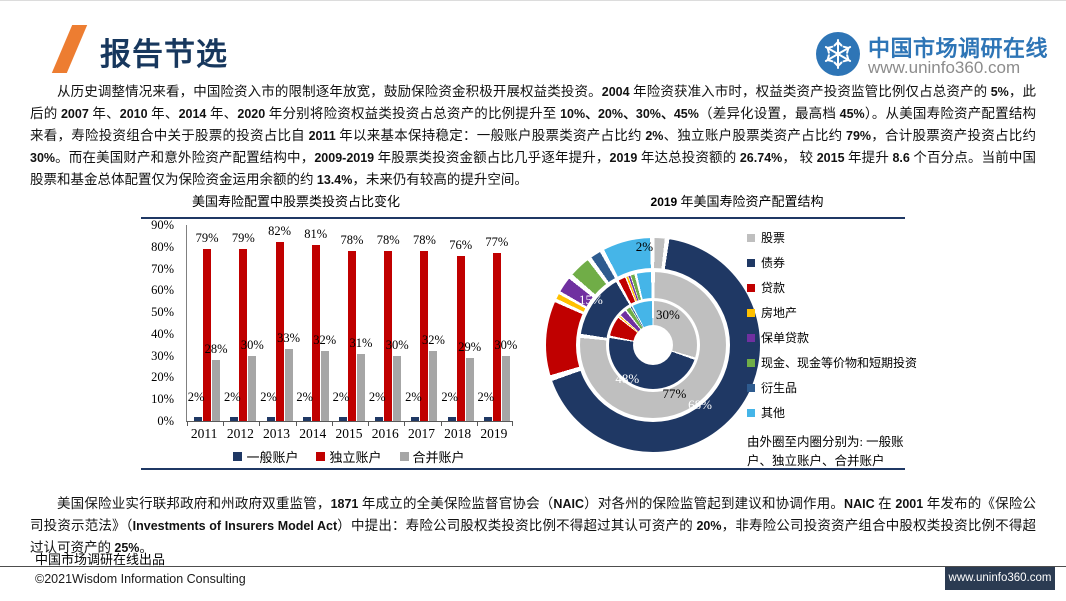 The height and width of the screenshot is (601, 1066). I want to click on legend-item: 股票, so click(832, 237).